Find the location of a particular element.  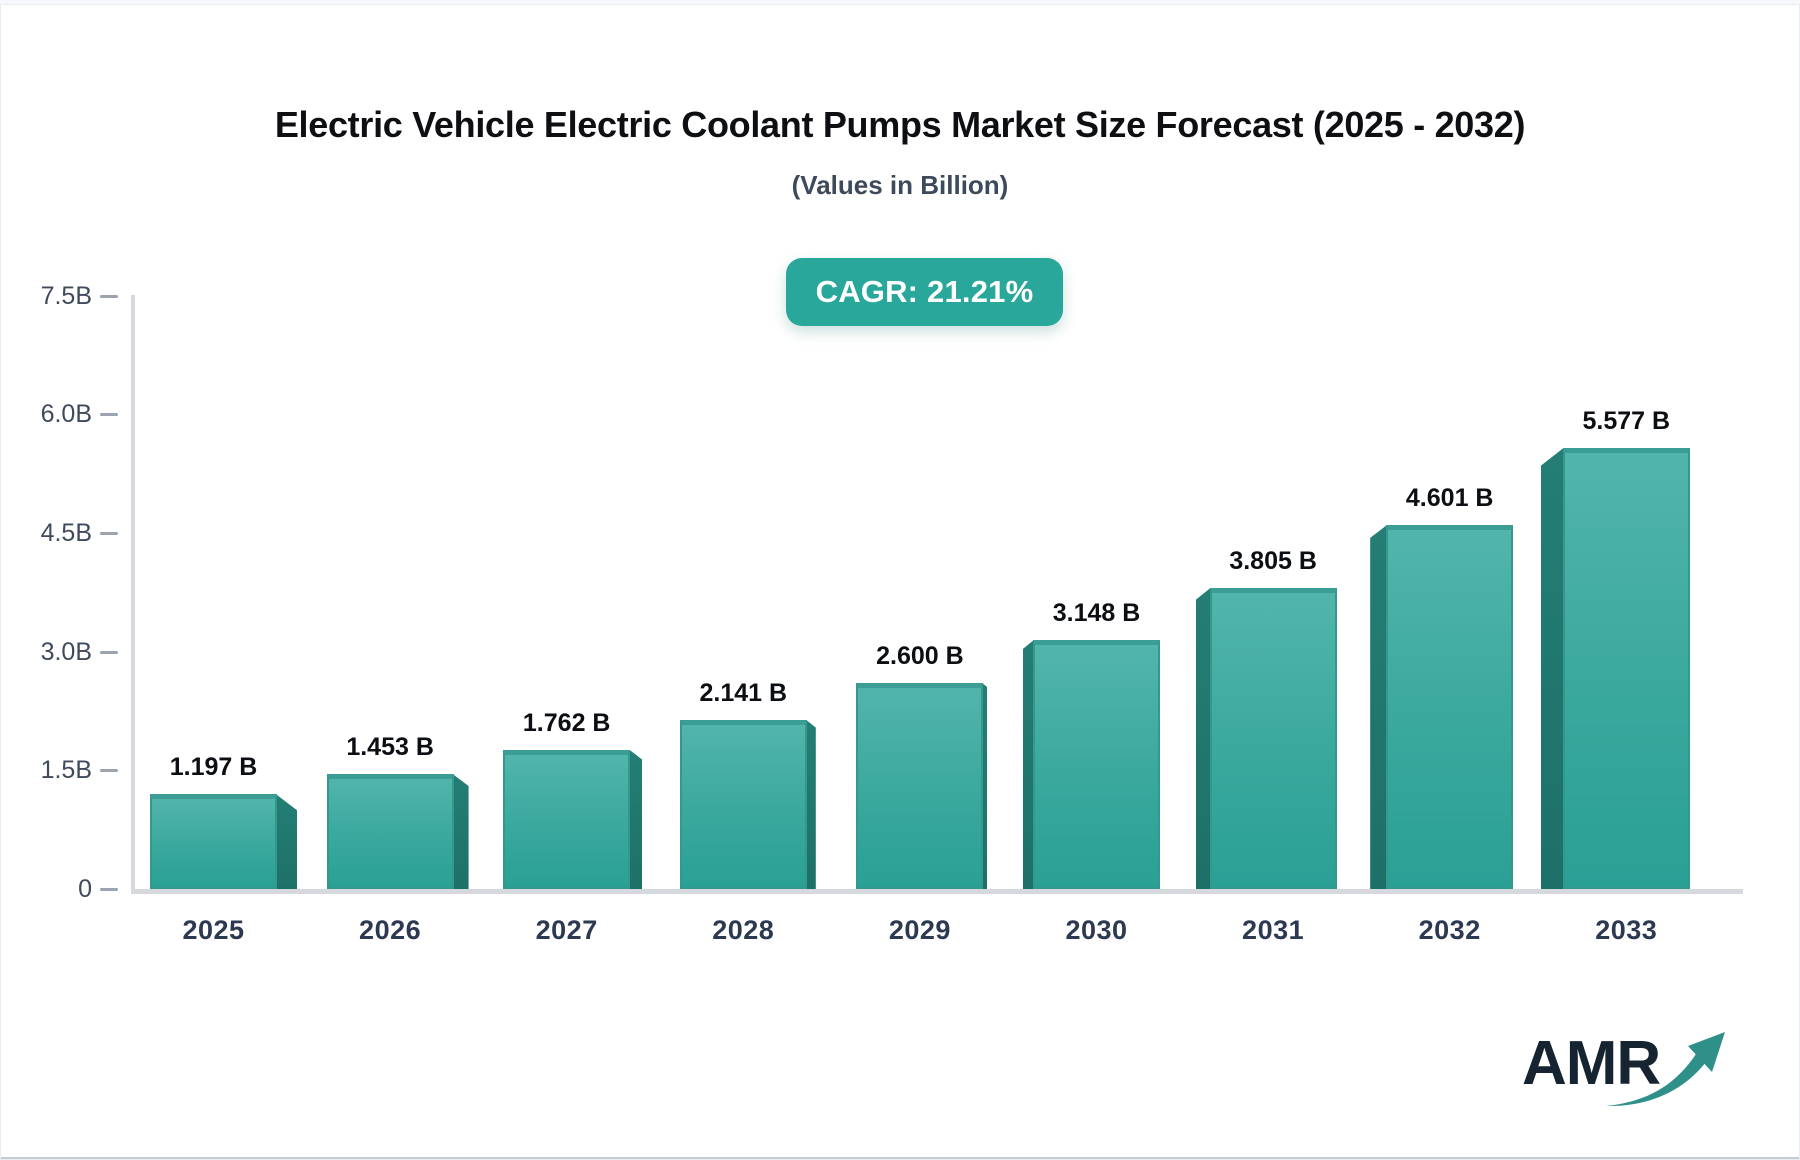

amr-logo-text: AMR is located at coordinates (1591, 1063).